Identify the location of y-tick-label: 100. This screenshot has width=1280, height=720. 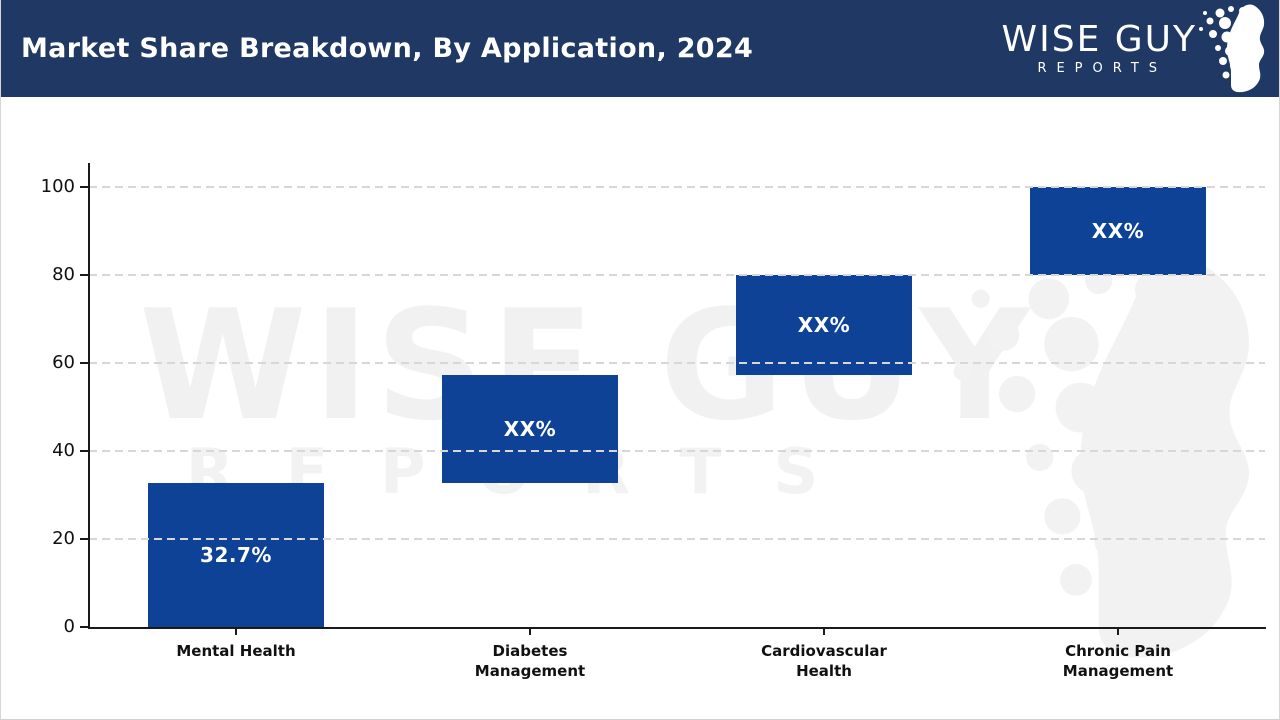
(57, 186).